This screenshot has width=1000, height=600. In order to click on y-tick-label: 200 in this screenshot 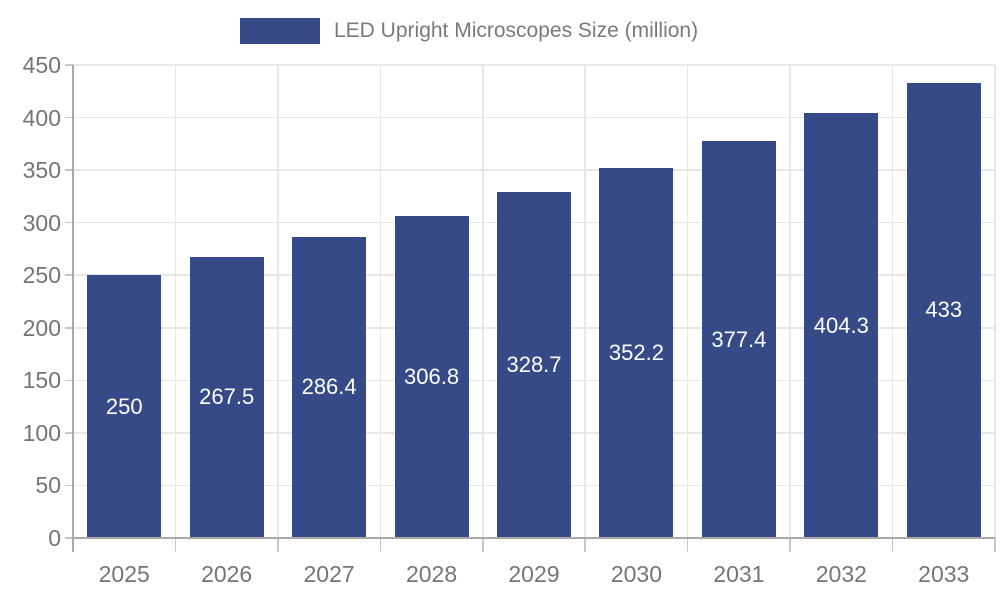, I will do `click(41, 327)`.